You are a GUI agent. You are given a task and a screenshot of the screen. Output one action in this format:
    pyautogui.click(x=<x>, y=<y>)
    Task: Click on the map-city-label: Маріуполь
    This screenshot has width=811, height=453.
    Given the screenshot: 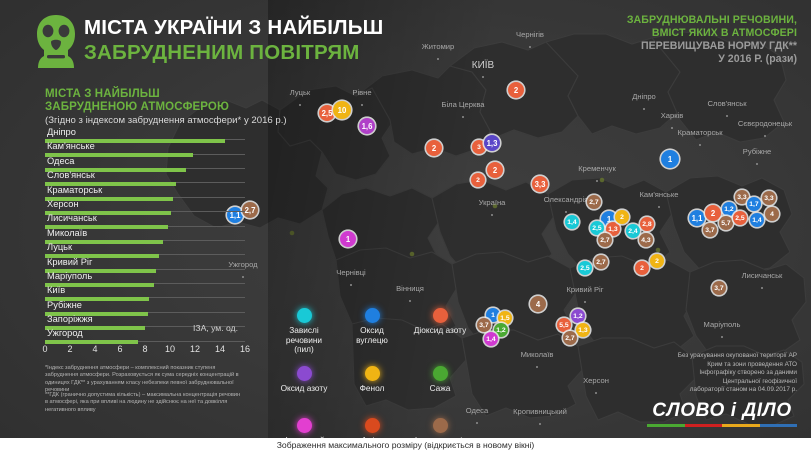 What is the action you would take?
    pyautogui.click(x=722, y=324)
    